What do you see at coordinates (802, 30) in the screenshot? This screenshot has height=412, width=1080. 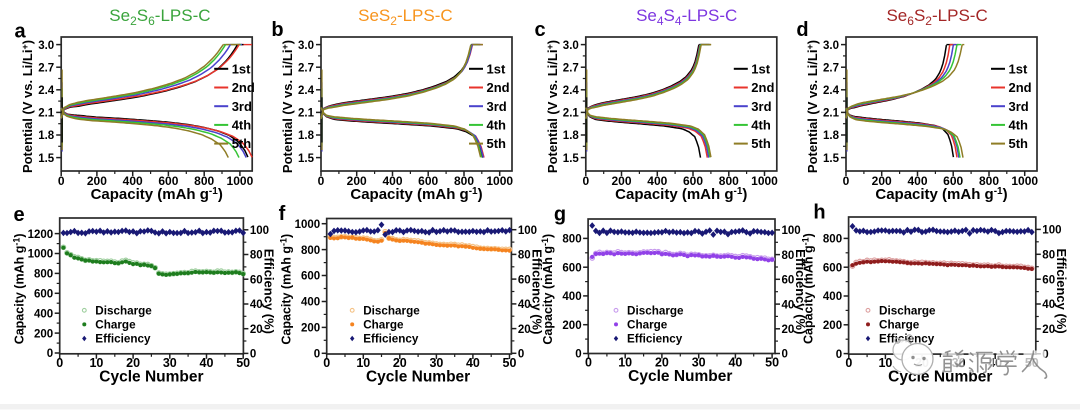 I see `svg-text: d` at bounding box center [802, 30].